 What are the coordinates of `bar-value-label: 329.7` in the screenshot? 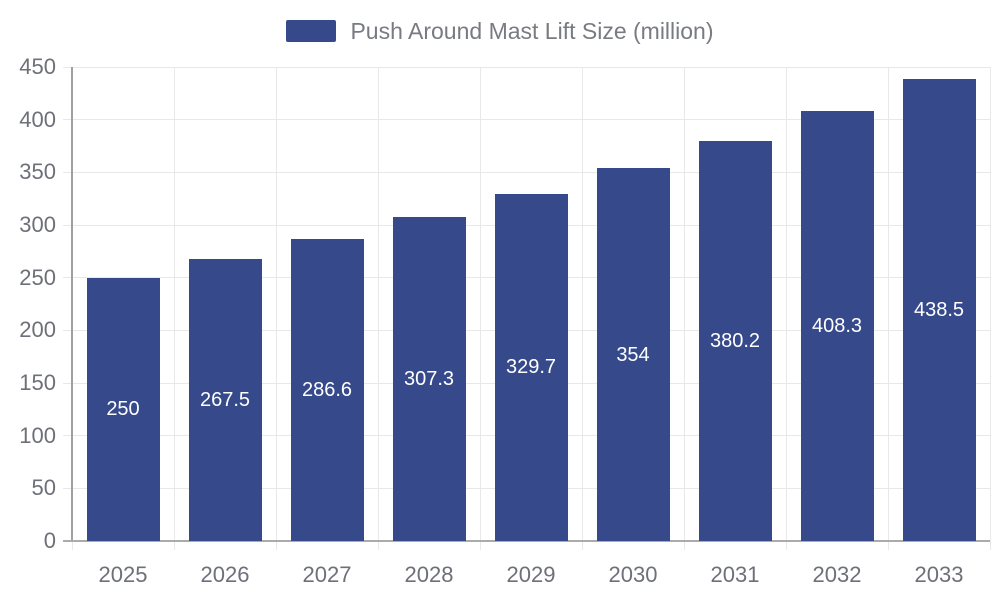 It's located at (531, 367).